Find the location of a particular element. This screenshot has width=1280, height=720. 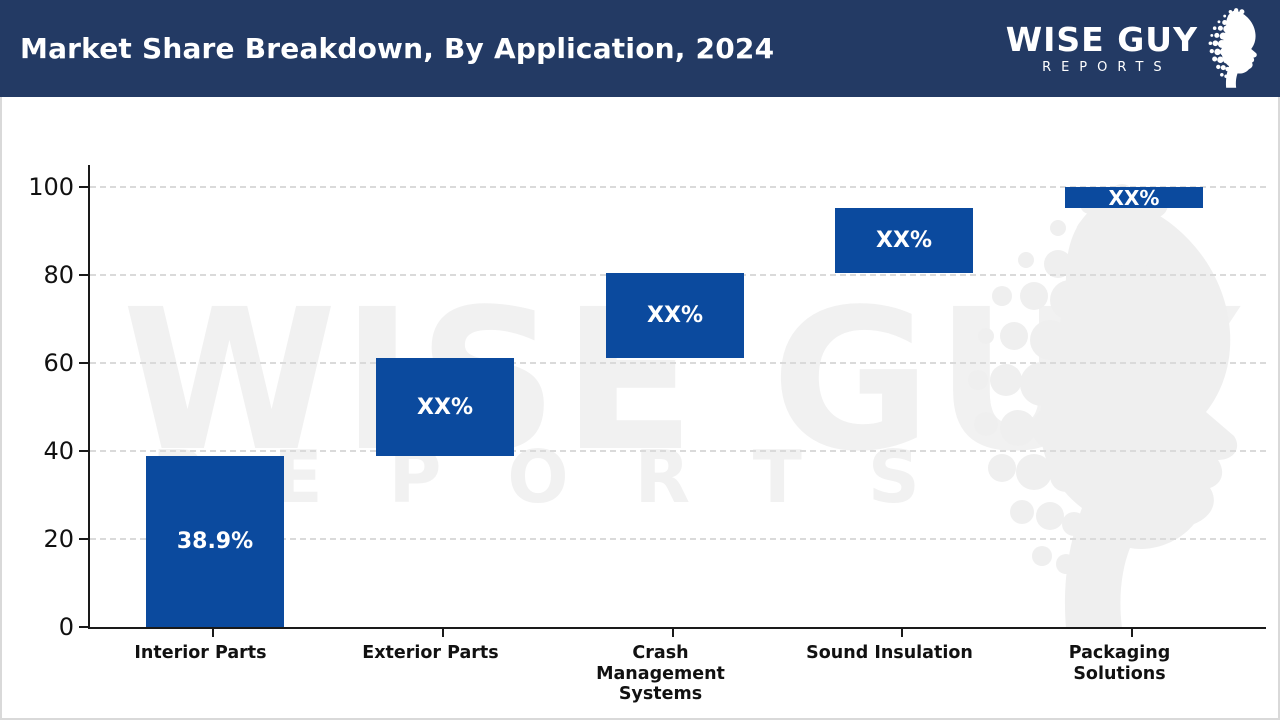

y-tick-label: 40 is located at coordinates (58, 451).